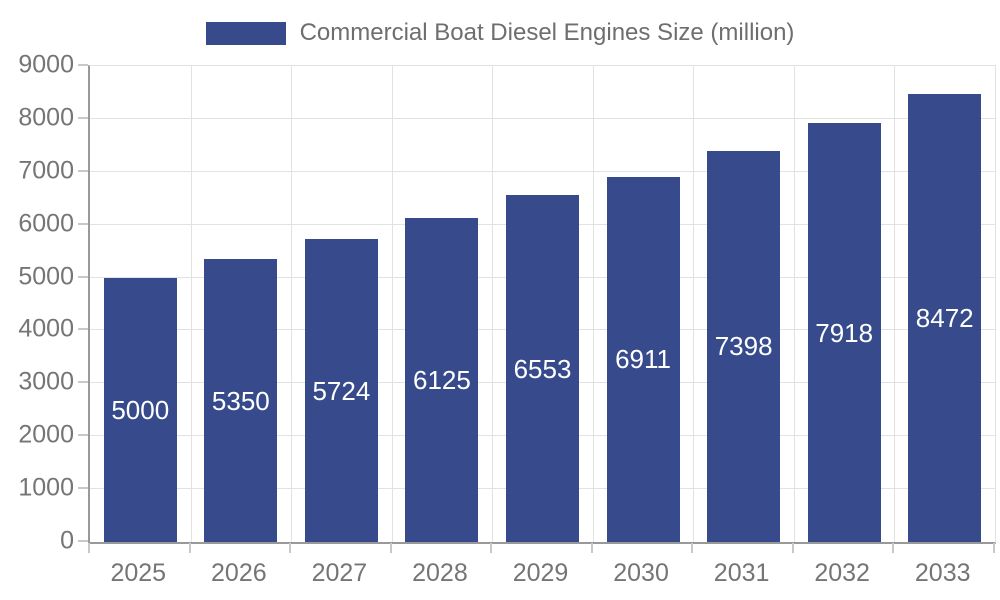  Describe the element at coordinates (239, 573) in the screenshot. I see `x-axis-label: 2026` at that location.